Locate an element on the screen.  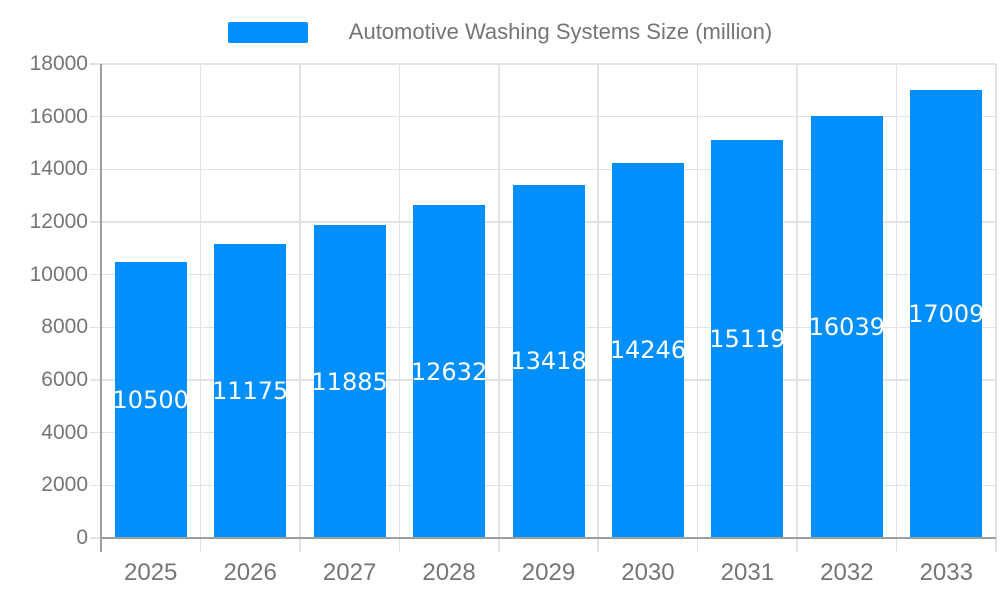
bar-value-label: 12632 is located at coordinates (449, 371).